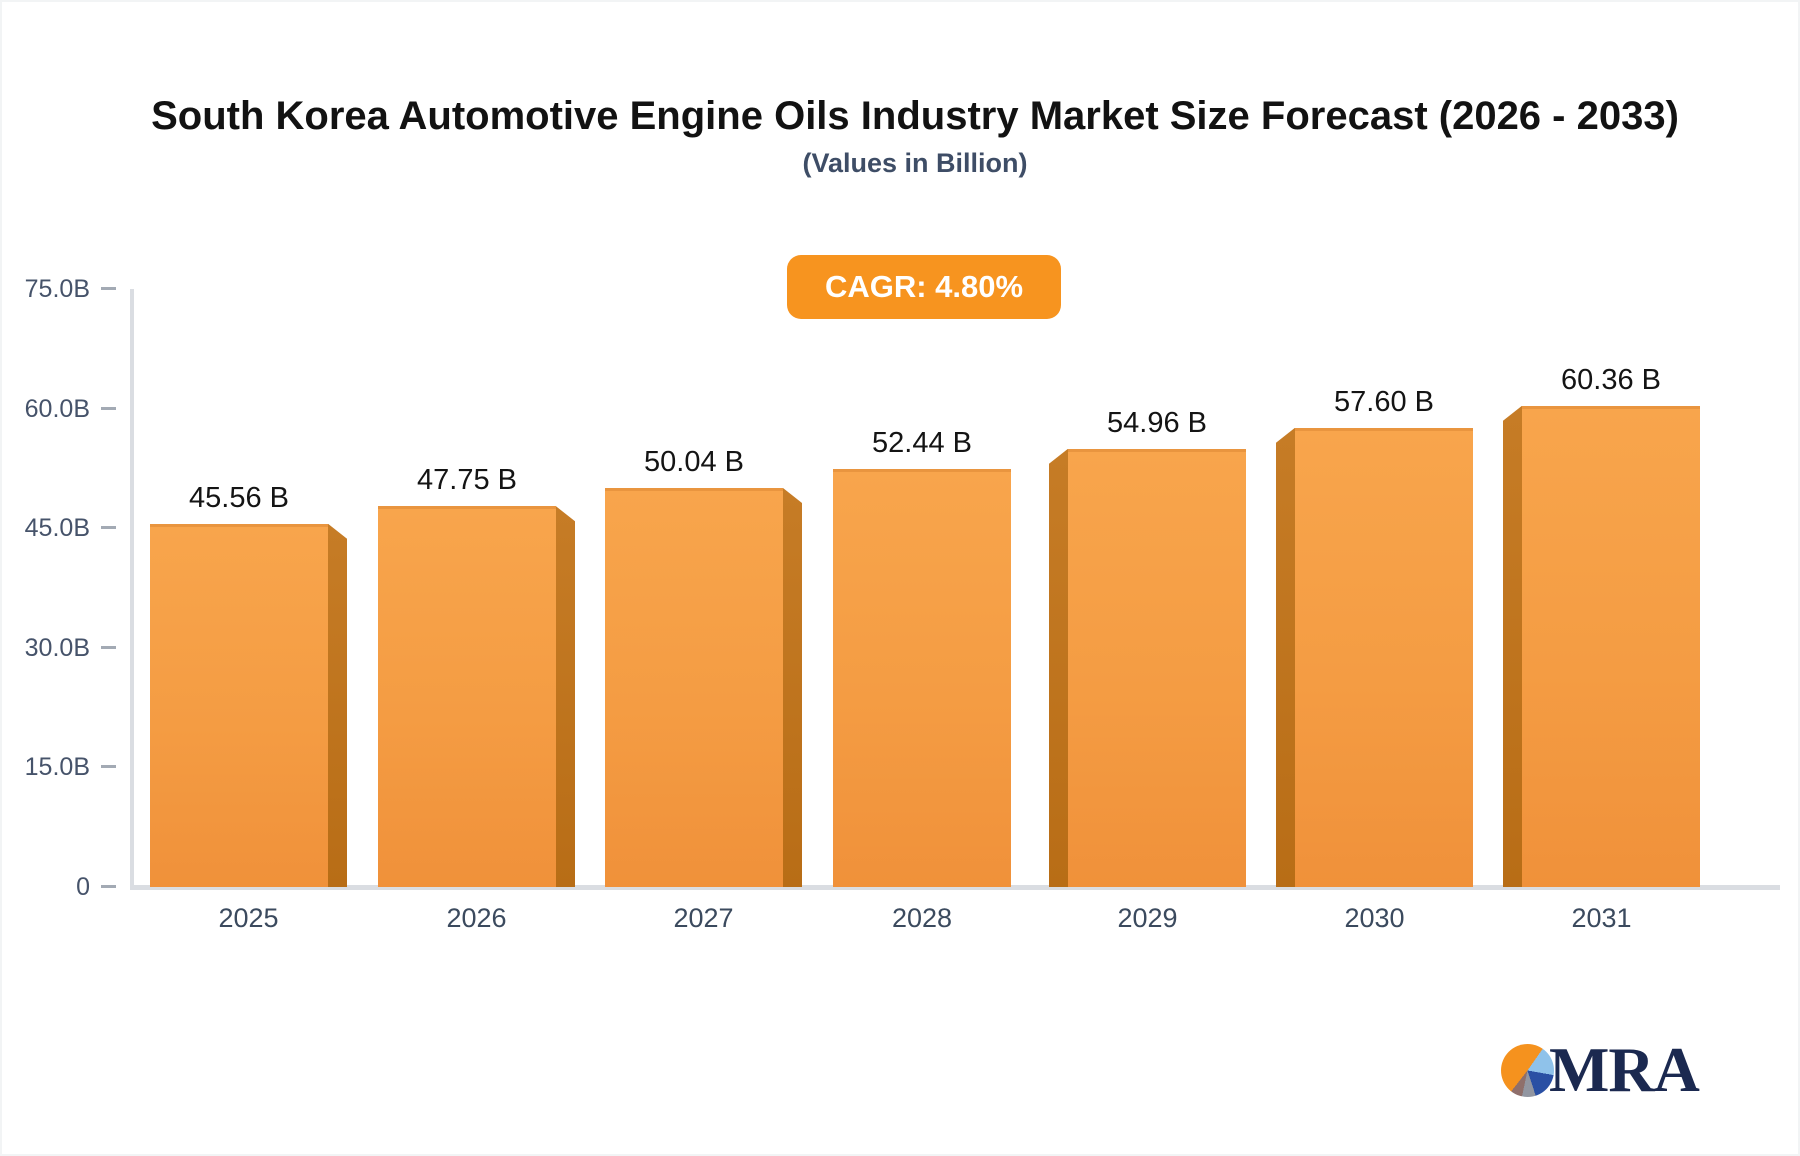  I want to click on bar-3d-side-2026, so click(565, 696).